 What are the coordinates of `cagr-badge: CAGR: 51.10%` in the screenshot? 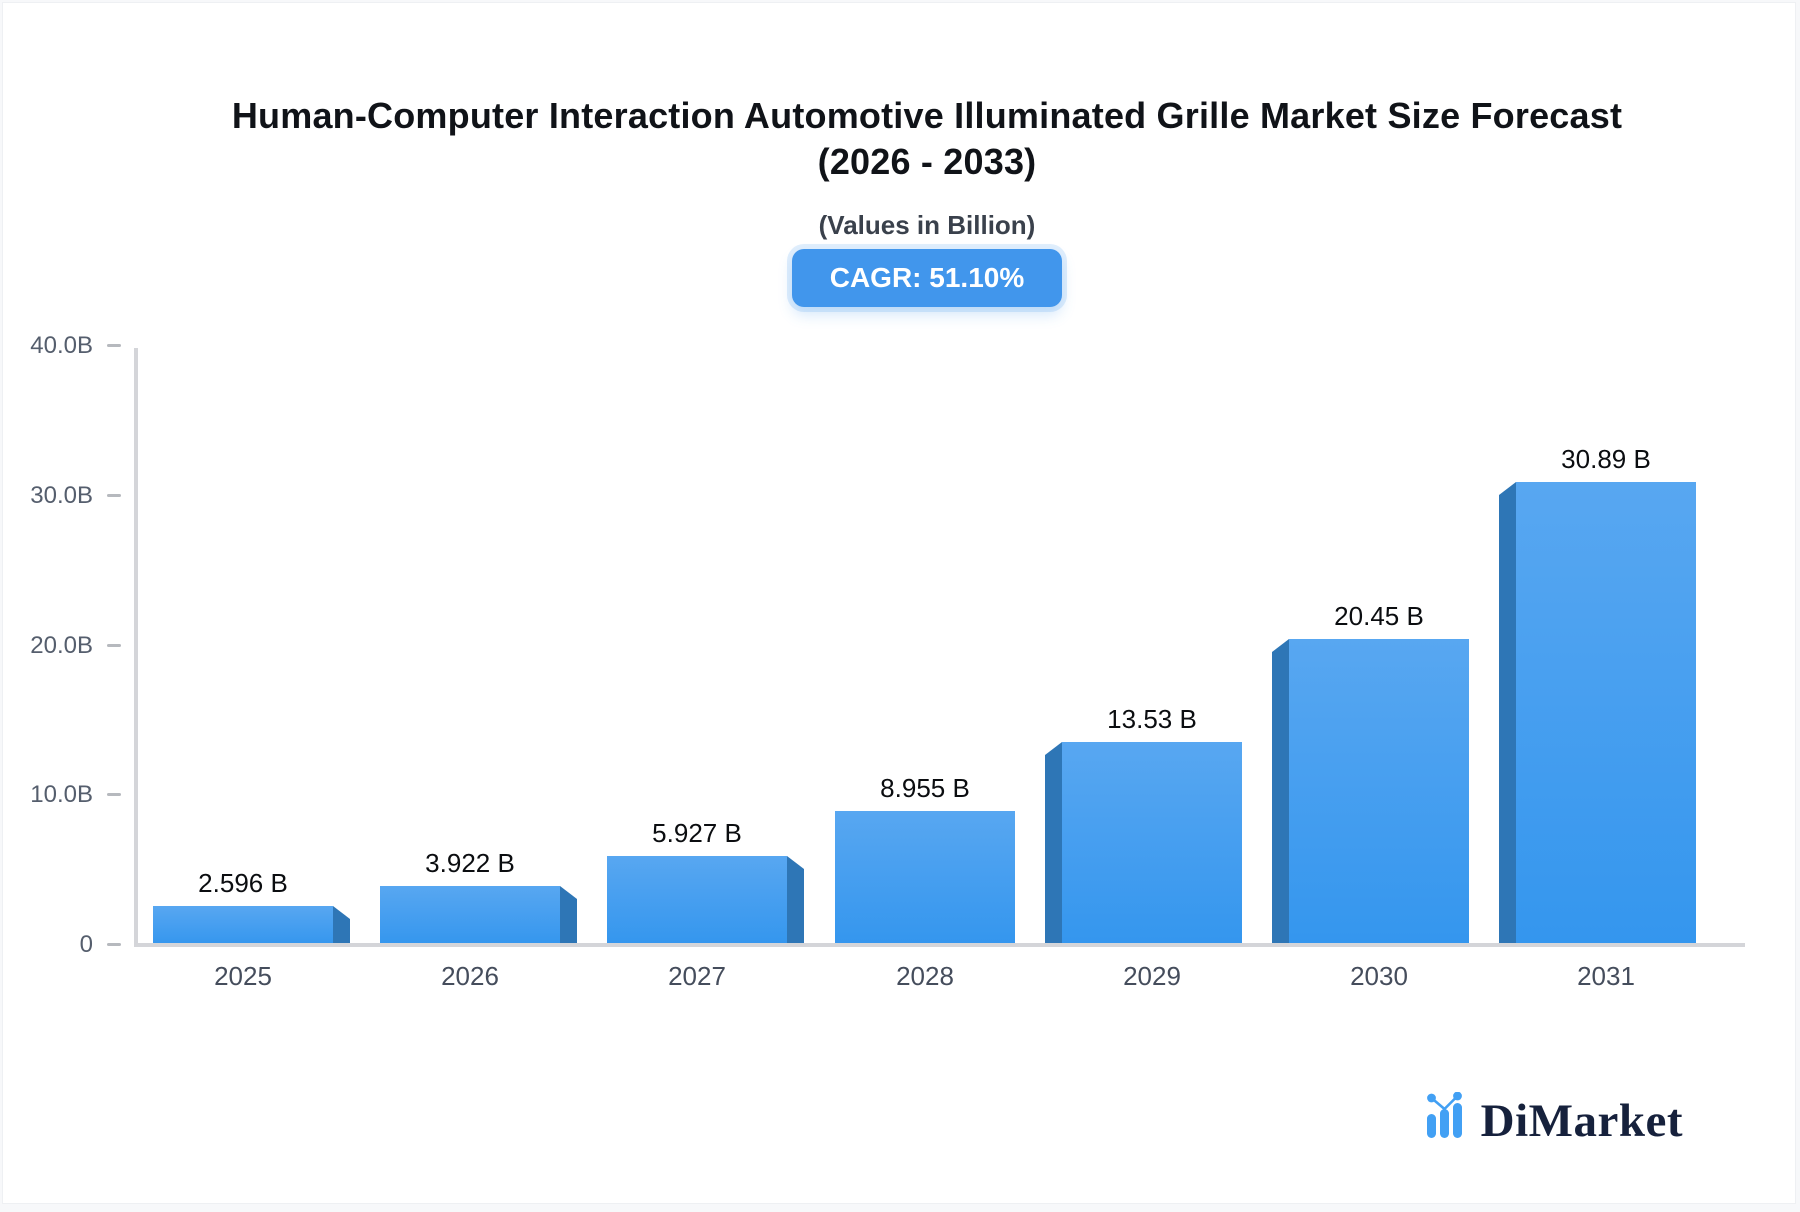 It's located at (927, 278).